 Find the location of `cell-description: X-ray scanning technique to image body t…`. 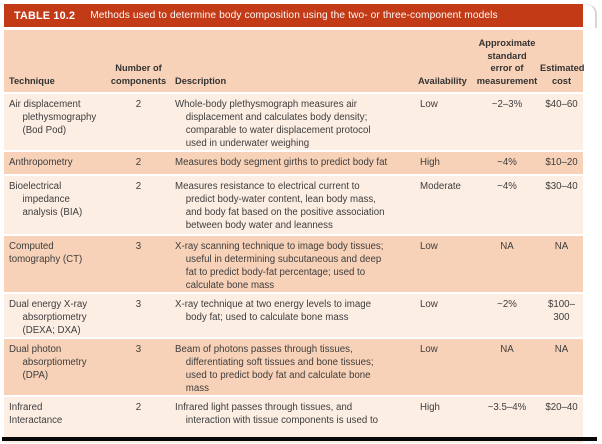

cell-description: X-ray scanning technique to image body t… is located at coordinates (279, 266).